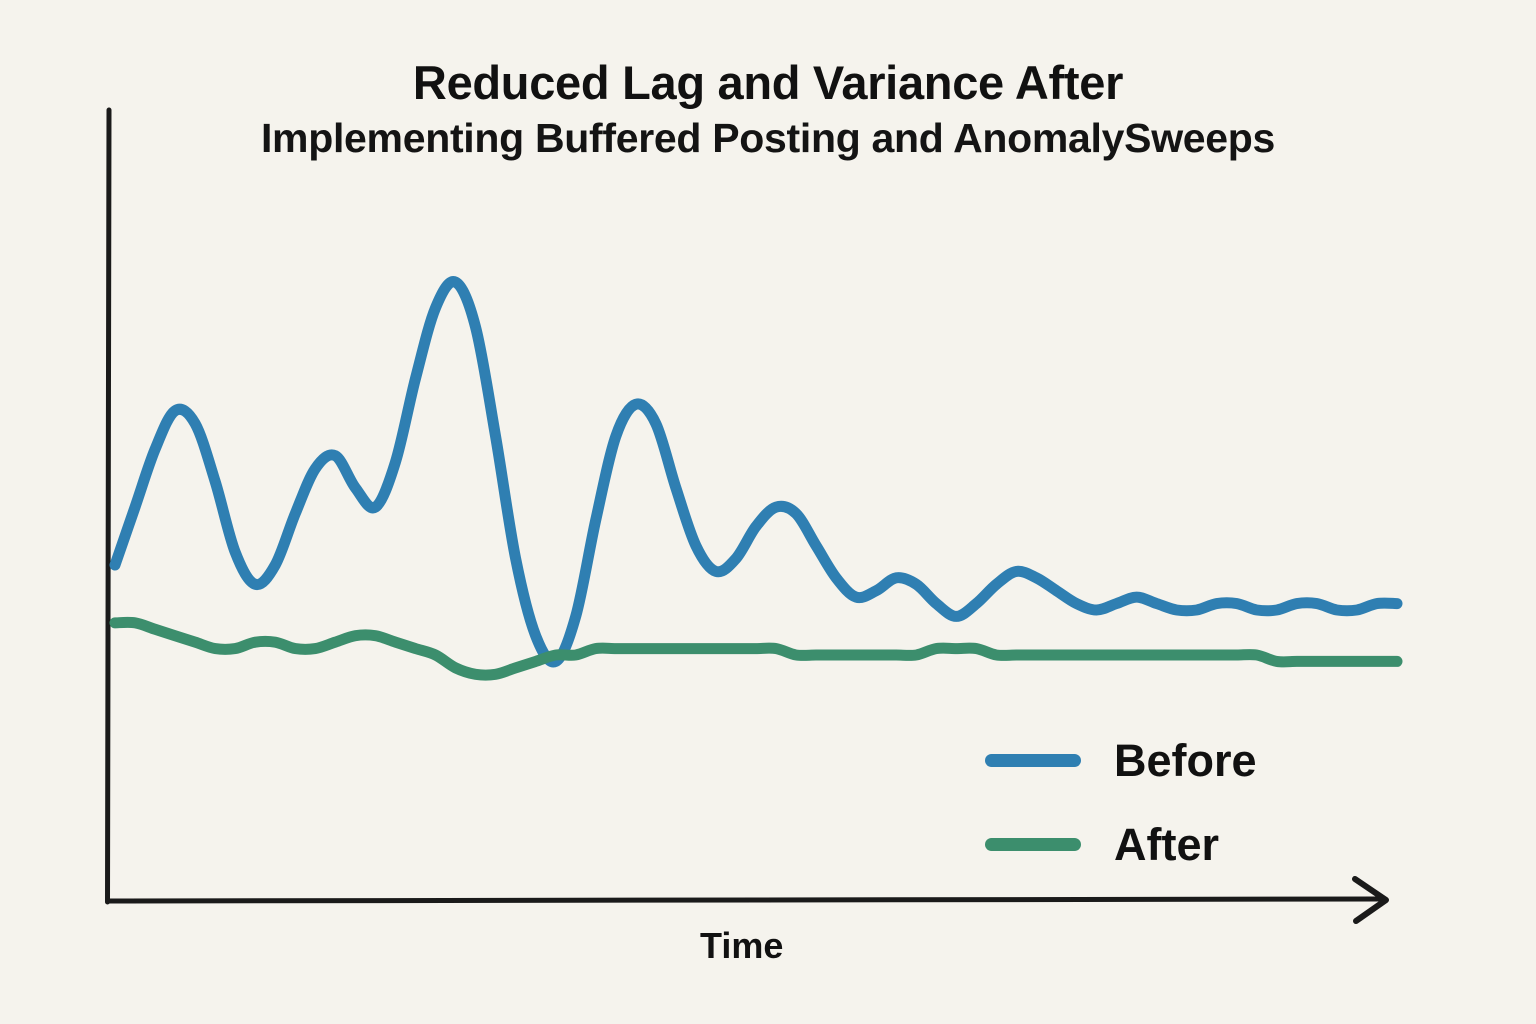 The image size is (1536, 1024). Describe the element at coordinates (108, 506) in the screenshot. I see `y-axis-line` at that location.